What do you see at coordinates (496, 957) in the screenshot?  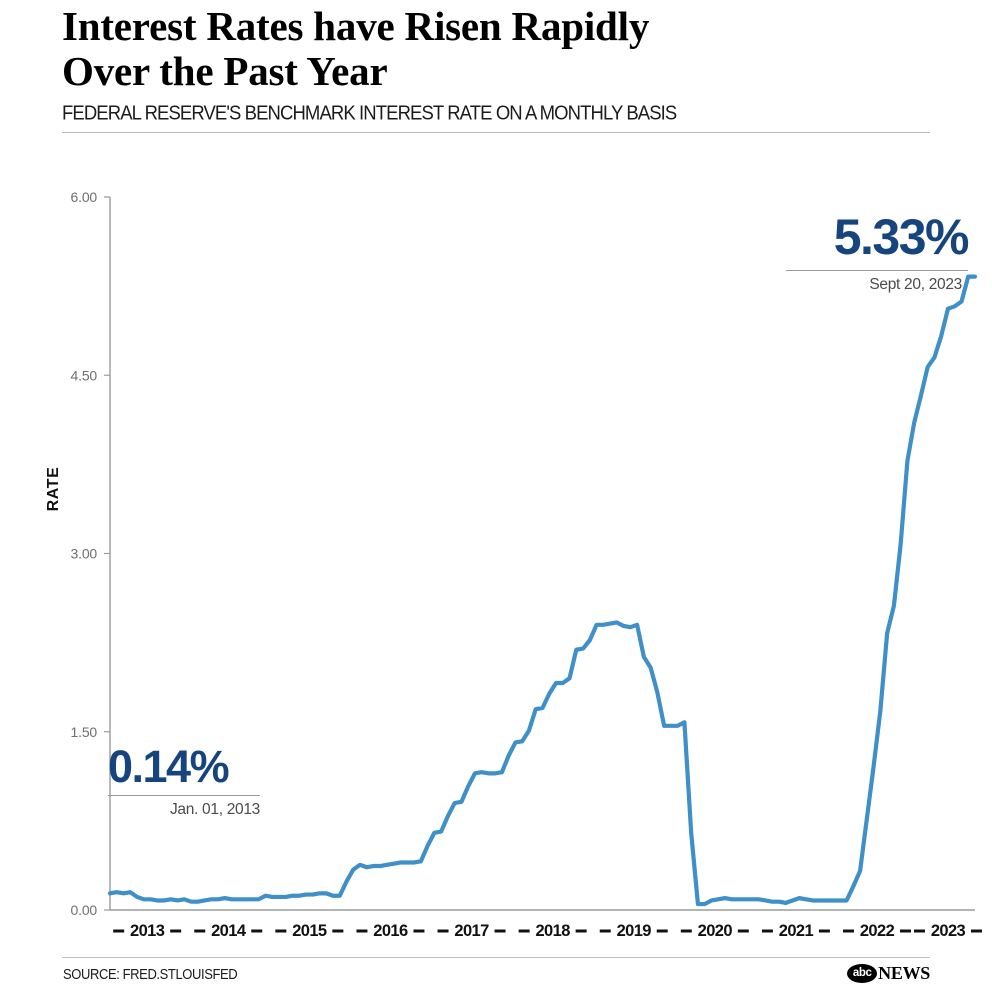 I see `footer-divider` at bounding box center [496, 957].